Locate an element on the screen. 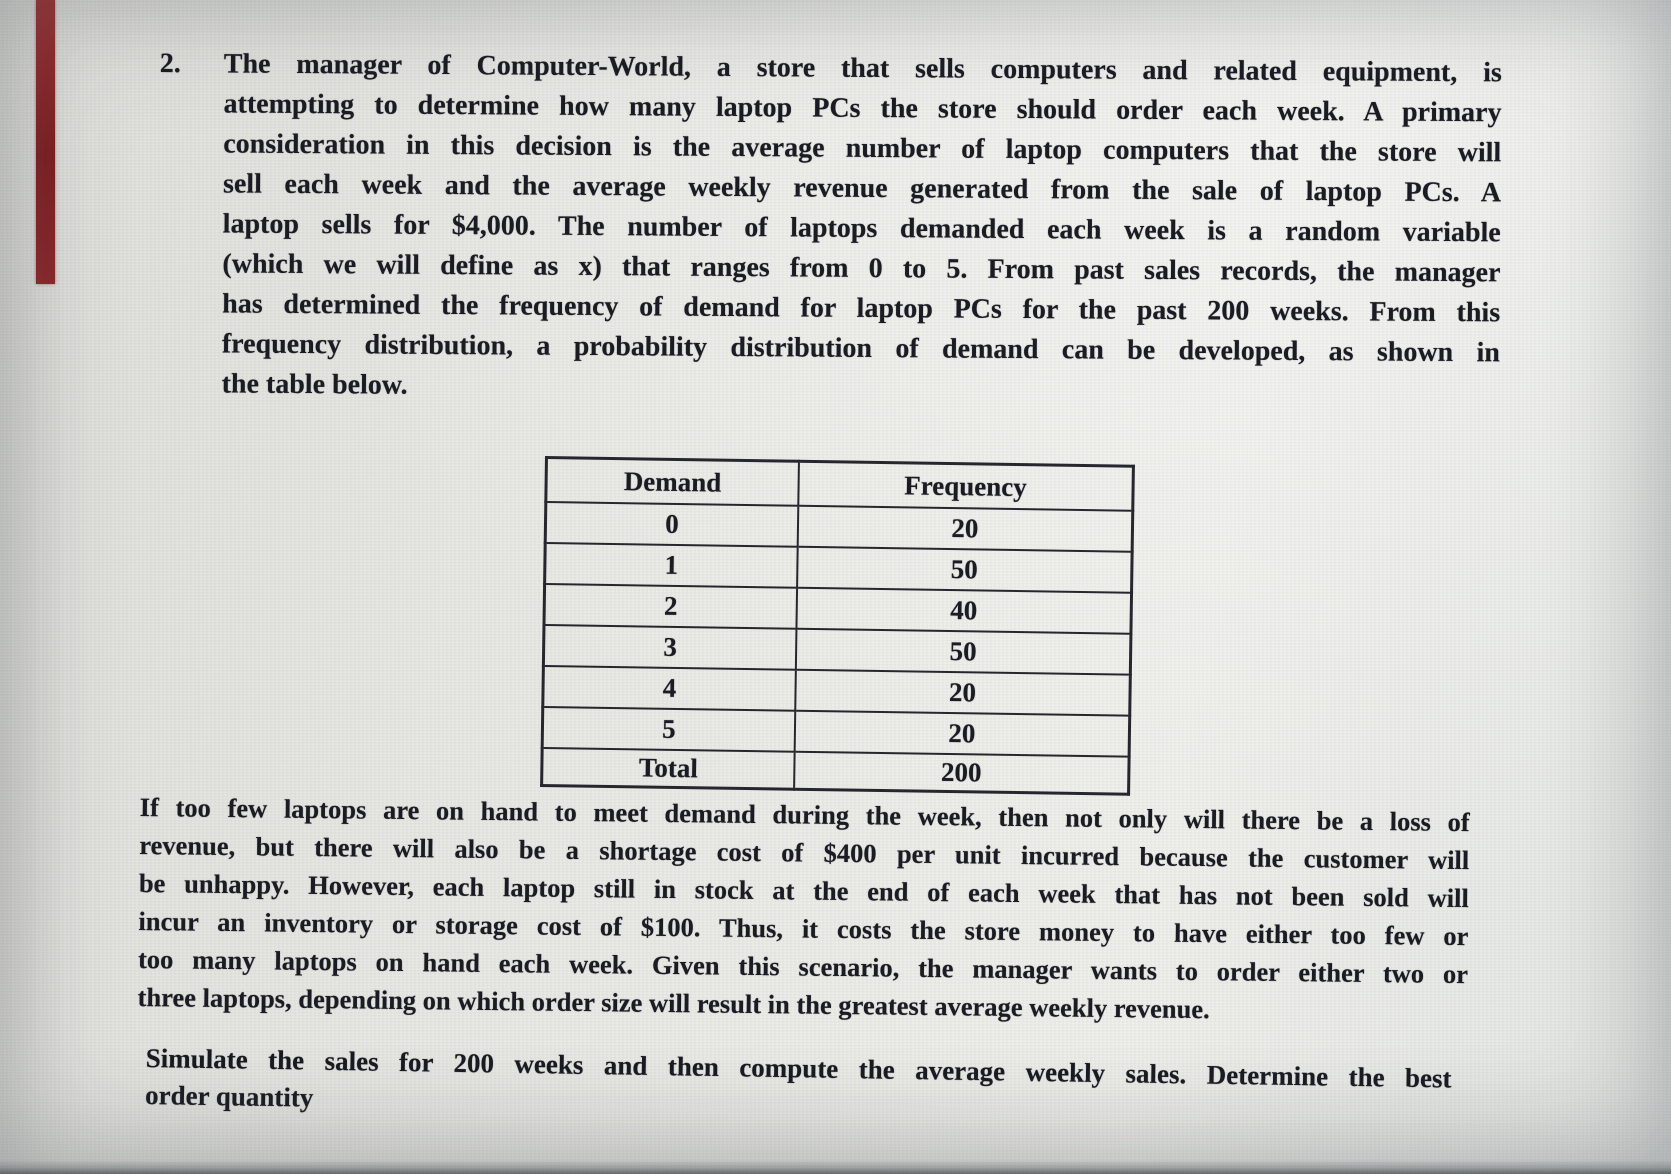 The width and height of the screenshot is (1671, 1174). table-cell-demand: 0 is located at coordinates (672, 524).